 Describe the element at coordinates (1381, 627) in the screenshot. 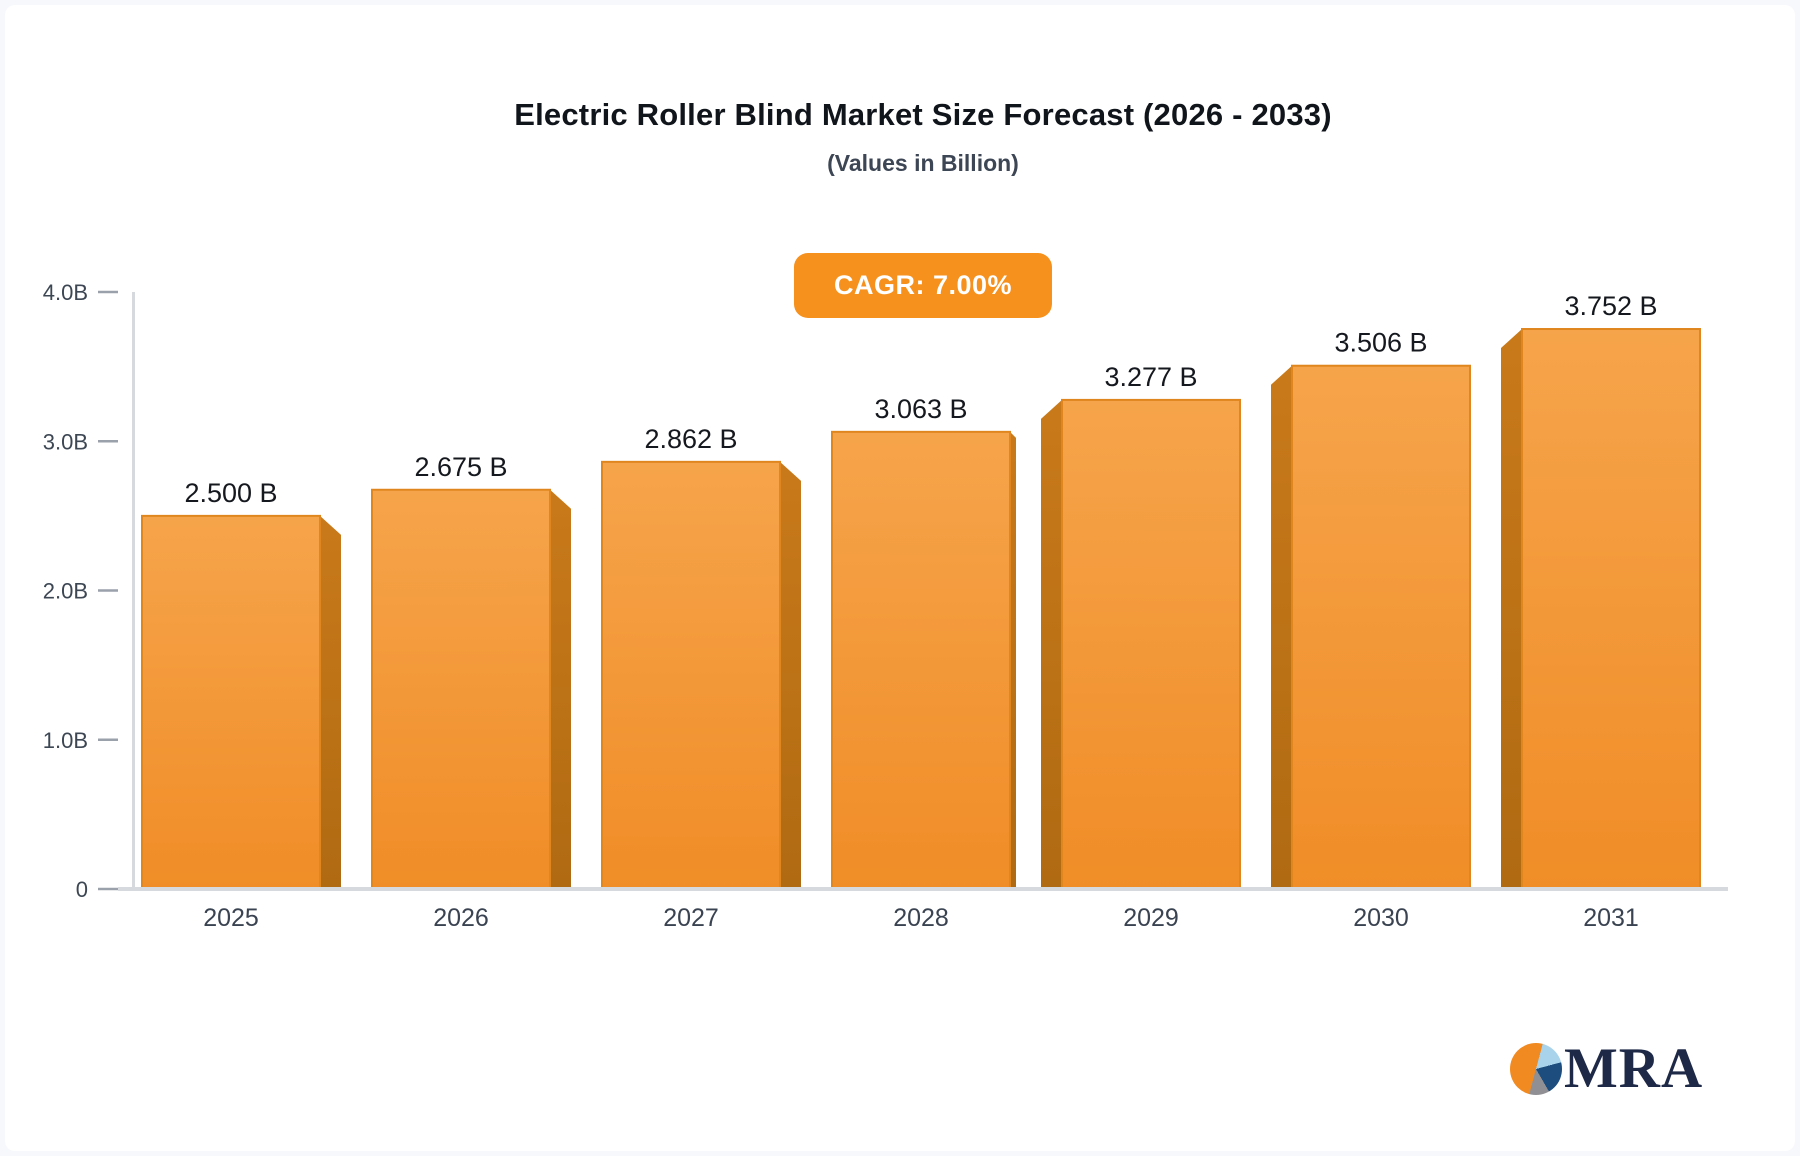

I see `bar-2030` at that location.